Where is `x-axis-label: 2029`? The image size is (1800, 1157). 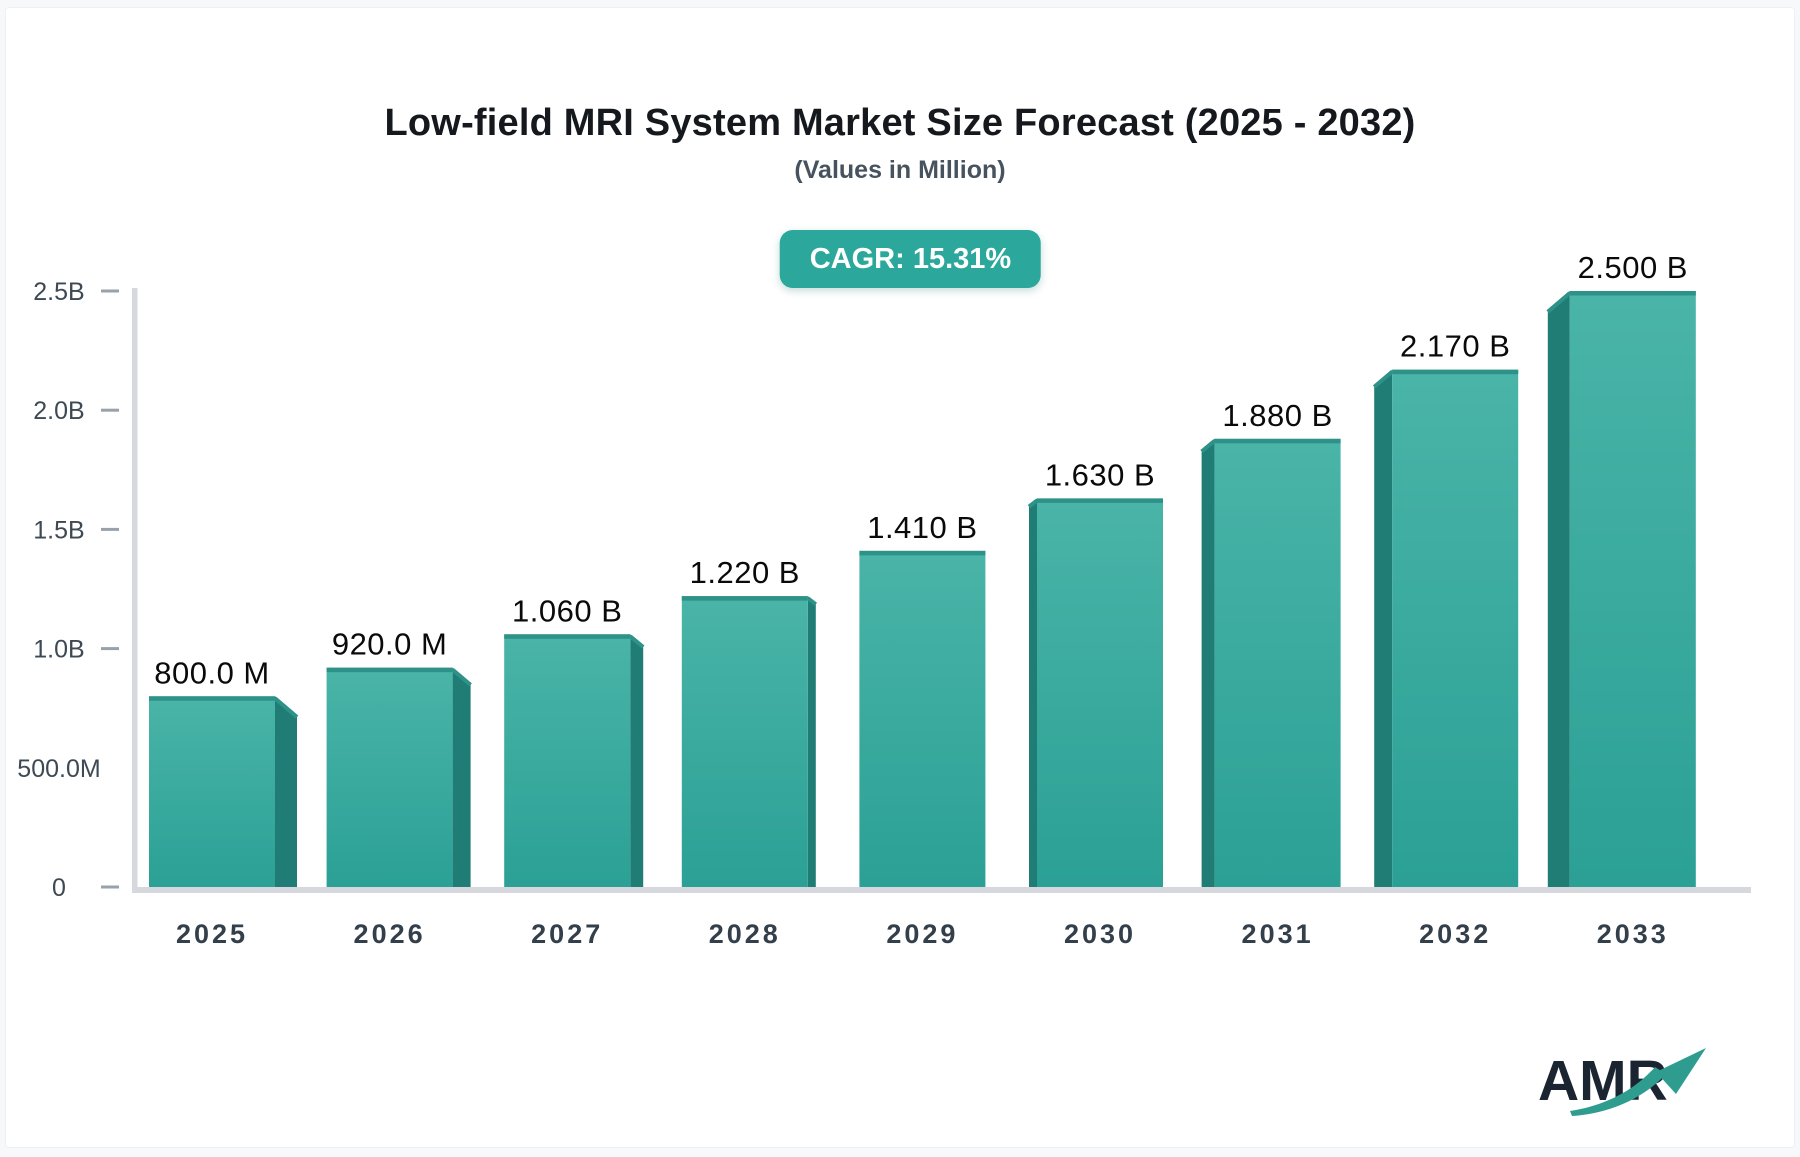 x-axis-label: 2029 is located at coordinates (922, 934).